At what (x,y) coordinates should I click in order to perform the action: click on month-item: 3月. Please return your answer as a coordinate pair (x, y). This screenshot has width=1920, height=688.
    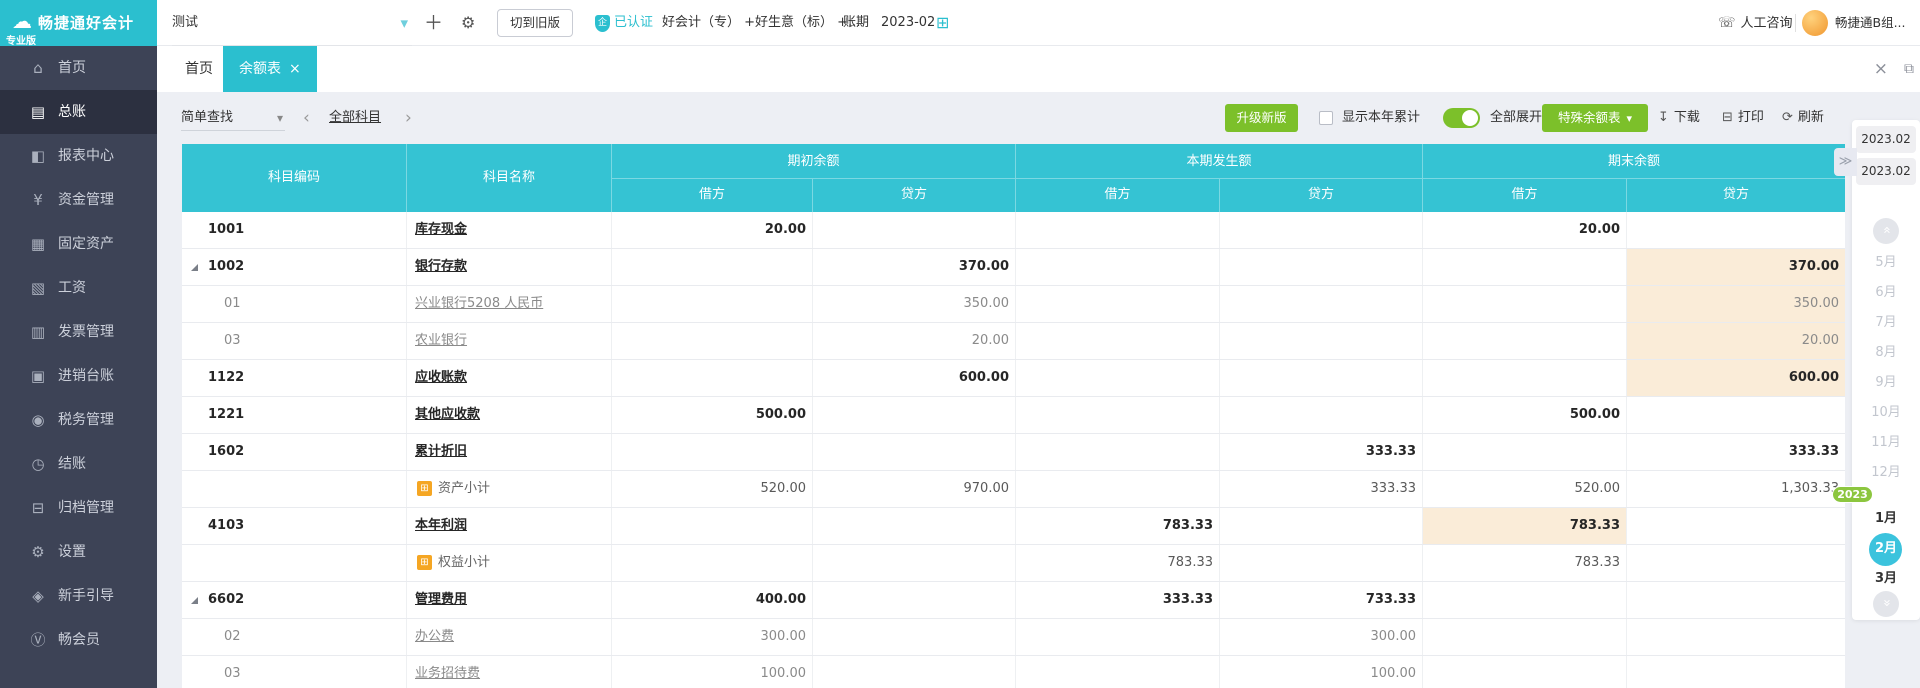
    Looking at the image, I should click on (1886, 579).